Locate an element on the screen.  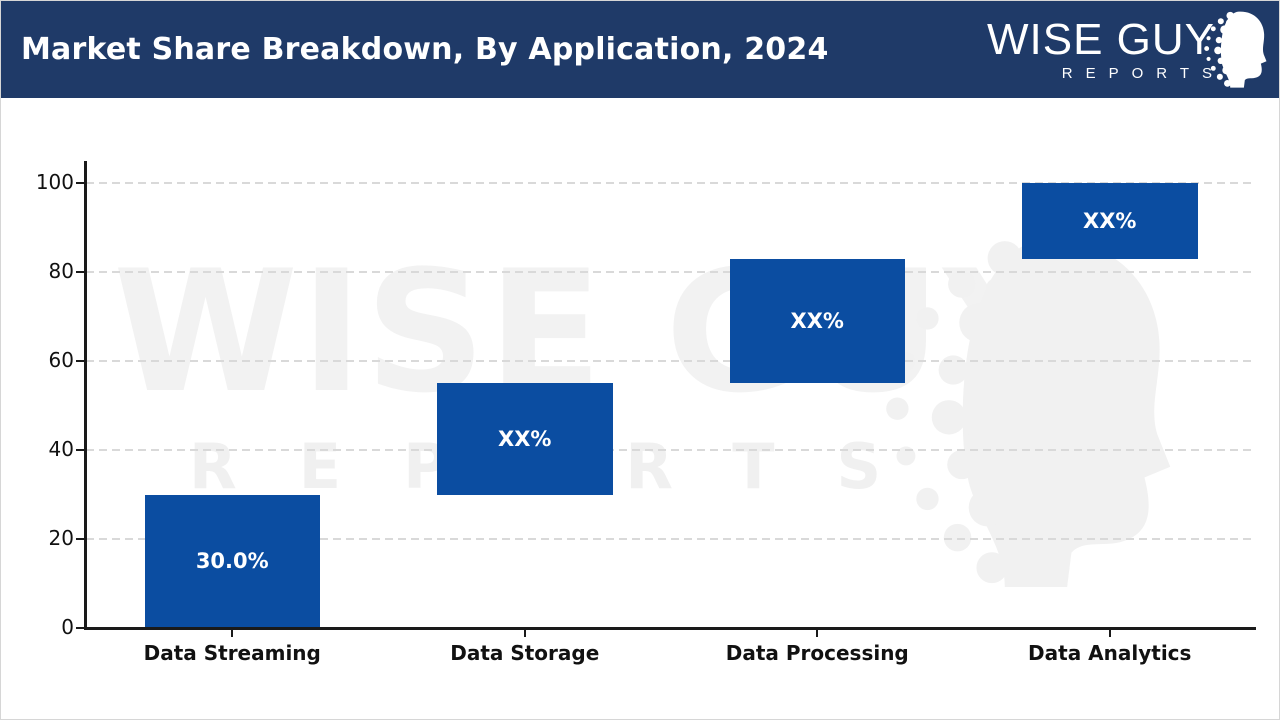
x-tick-mark-data-analytics is located at coordinates (1109, 633).